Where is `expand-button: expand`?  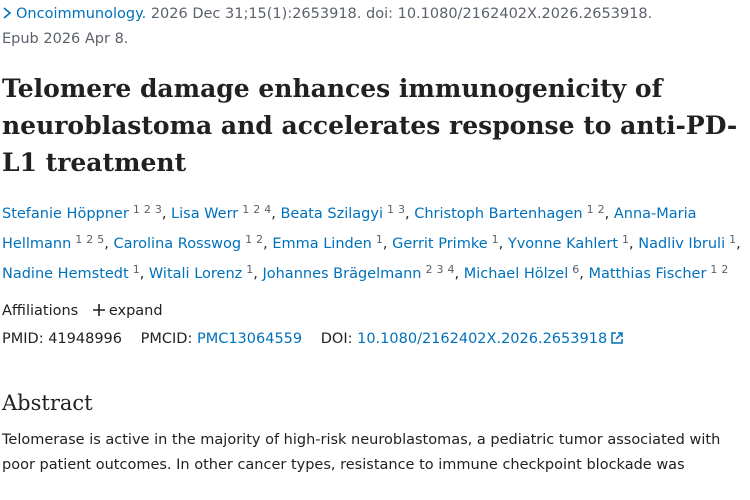
expand-button: expand is located at coordinates (127, 311).